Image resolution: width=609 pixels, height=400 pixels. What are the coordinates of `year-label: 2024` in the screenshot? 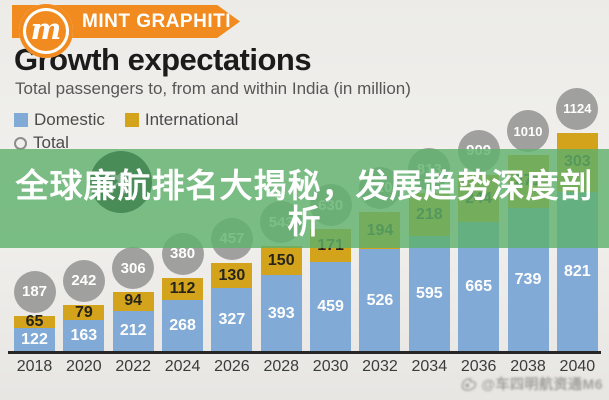 It's located at (182, 366).